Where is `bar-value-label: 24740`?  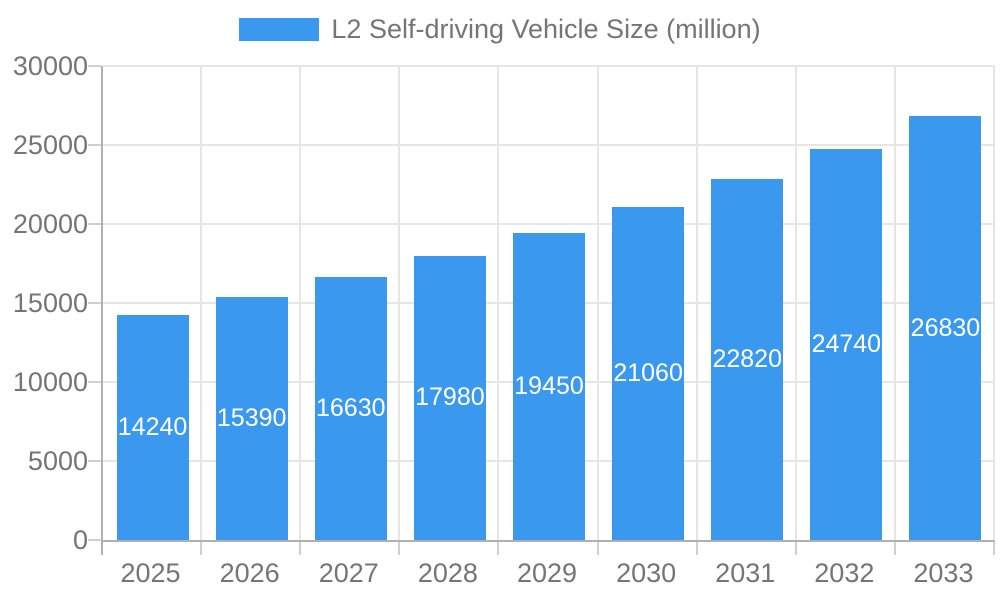 bar-value-label: 24740 is located at coordinates (846, 344).